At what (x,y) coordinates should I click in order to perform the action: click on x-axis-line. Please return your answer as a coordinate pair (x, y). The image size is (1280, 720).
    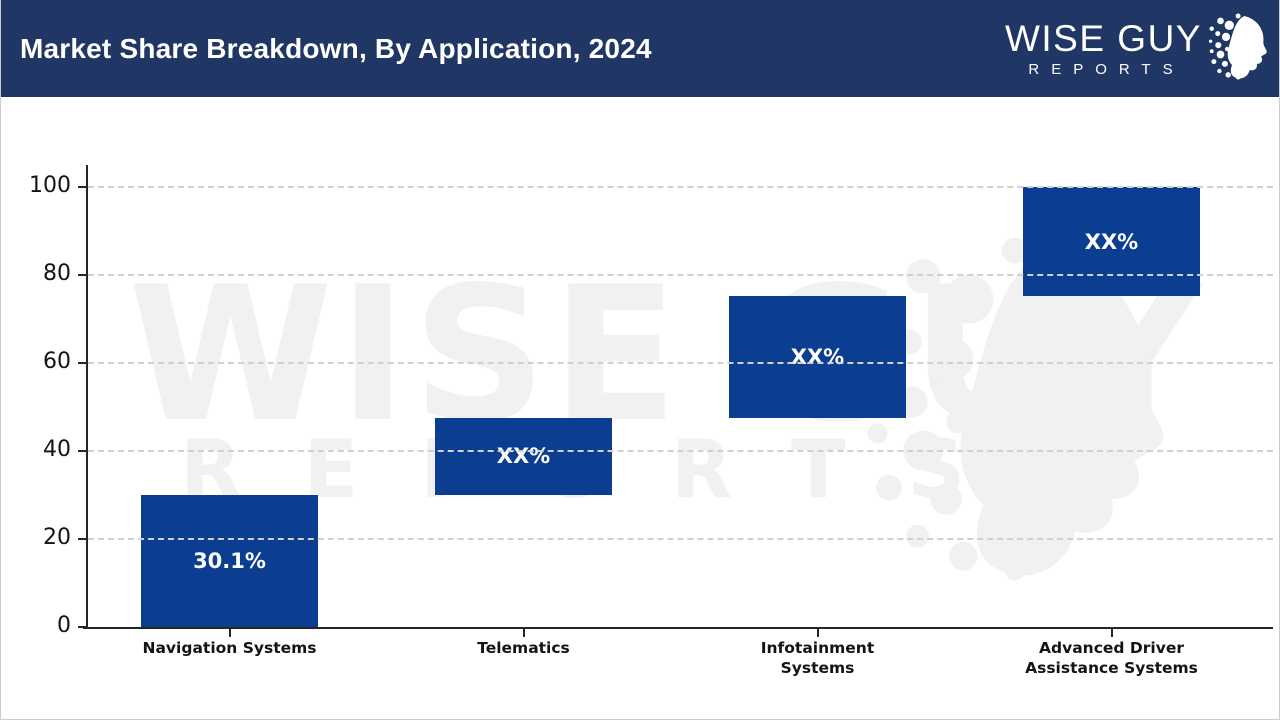
    Looking at the image, I should click on (678, 628).